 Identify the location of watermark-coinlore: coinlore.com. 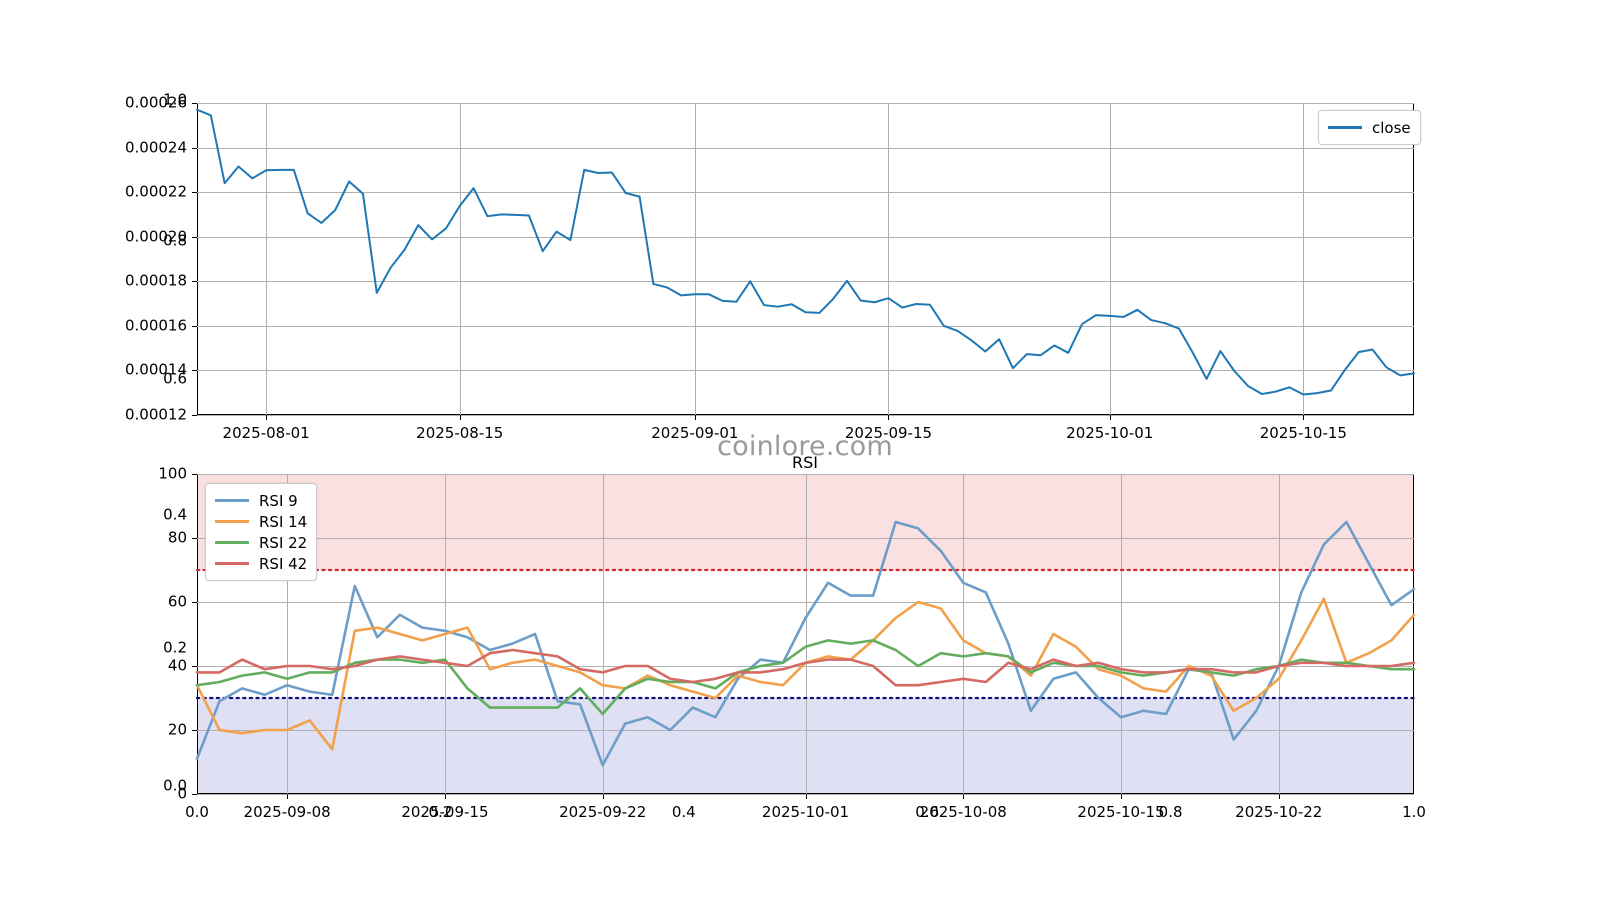
(805, 446).